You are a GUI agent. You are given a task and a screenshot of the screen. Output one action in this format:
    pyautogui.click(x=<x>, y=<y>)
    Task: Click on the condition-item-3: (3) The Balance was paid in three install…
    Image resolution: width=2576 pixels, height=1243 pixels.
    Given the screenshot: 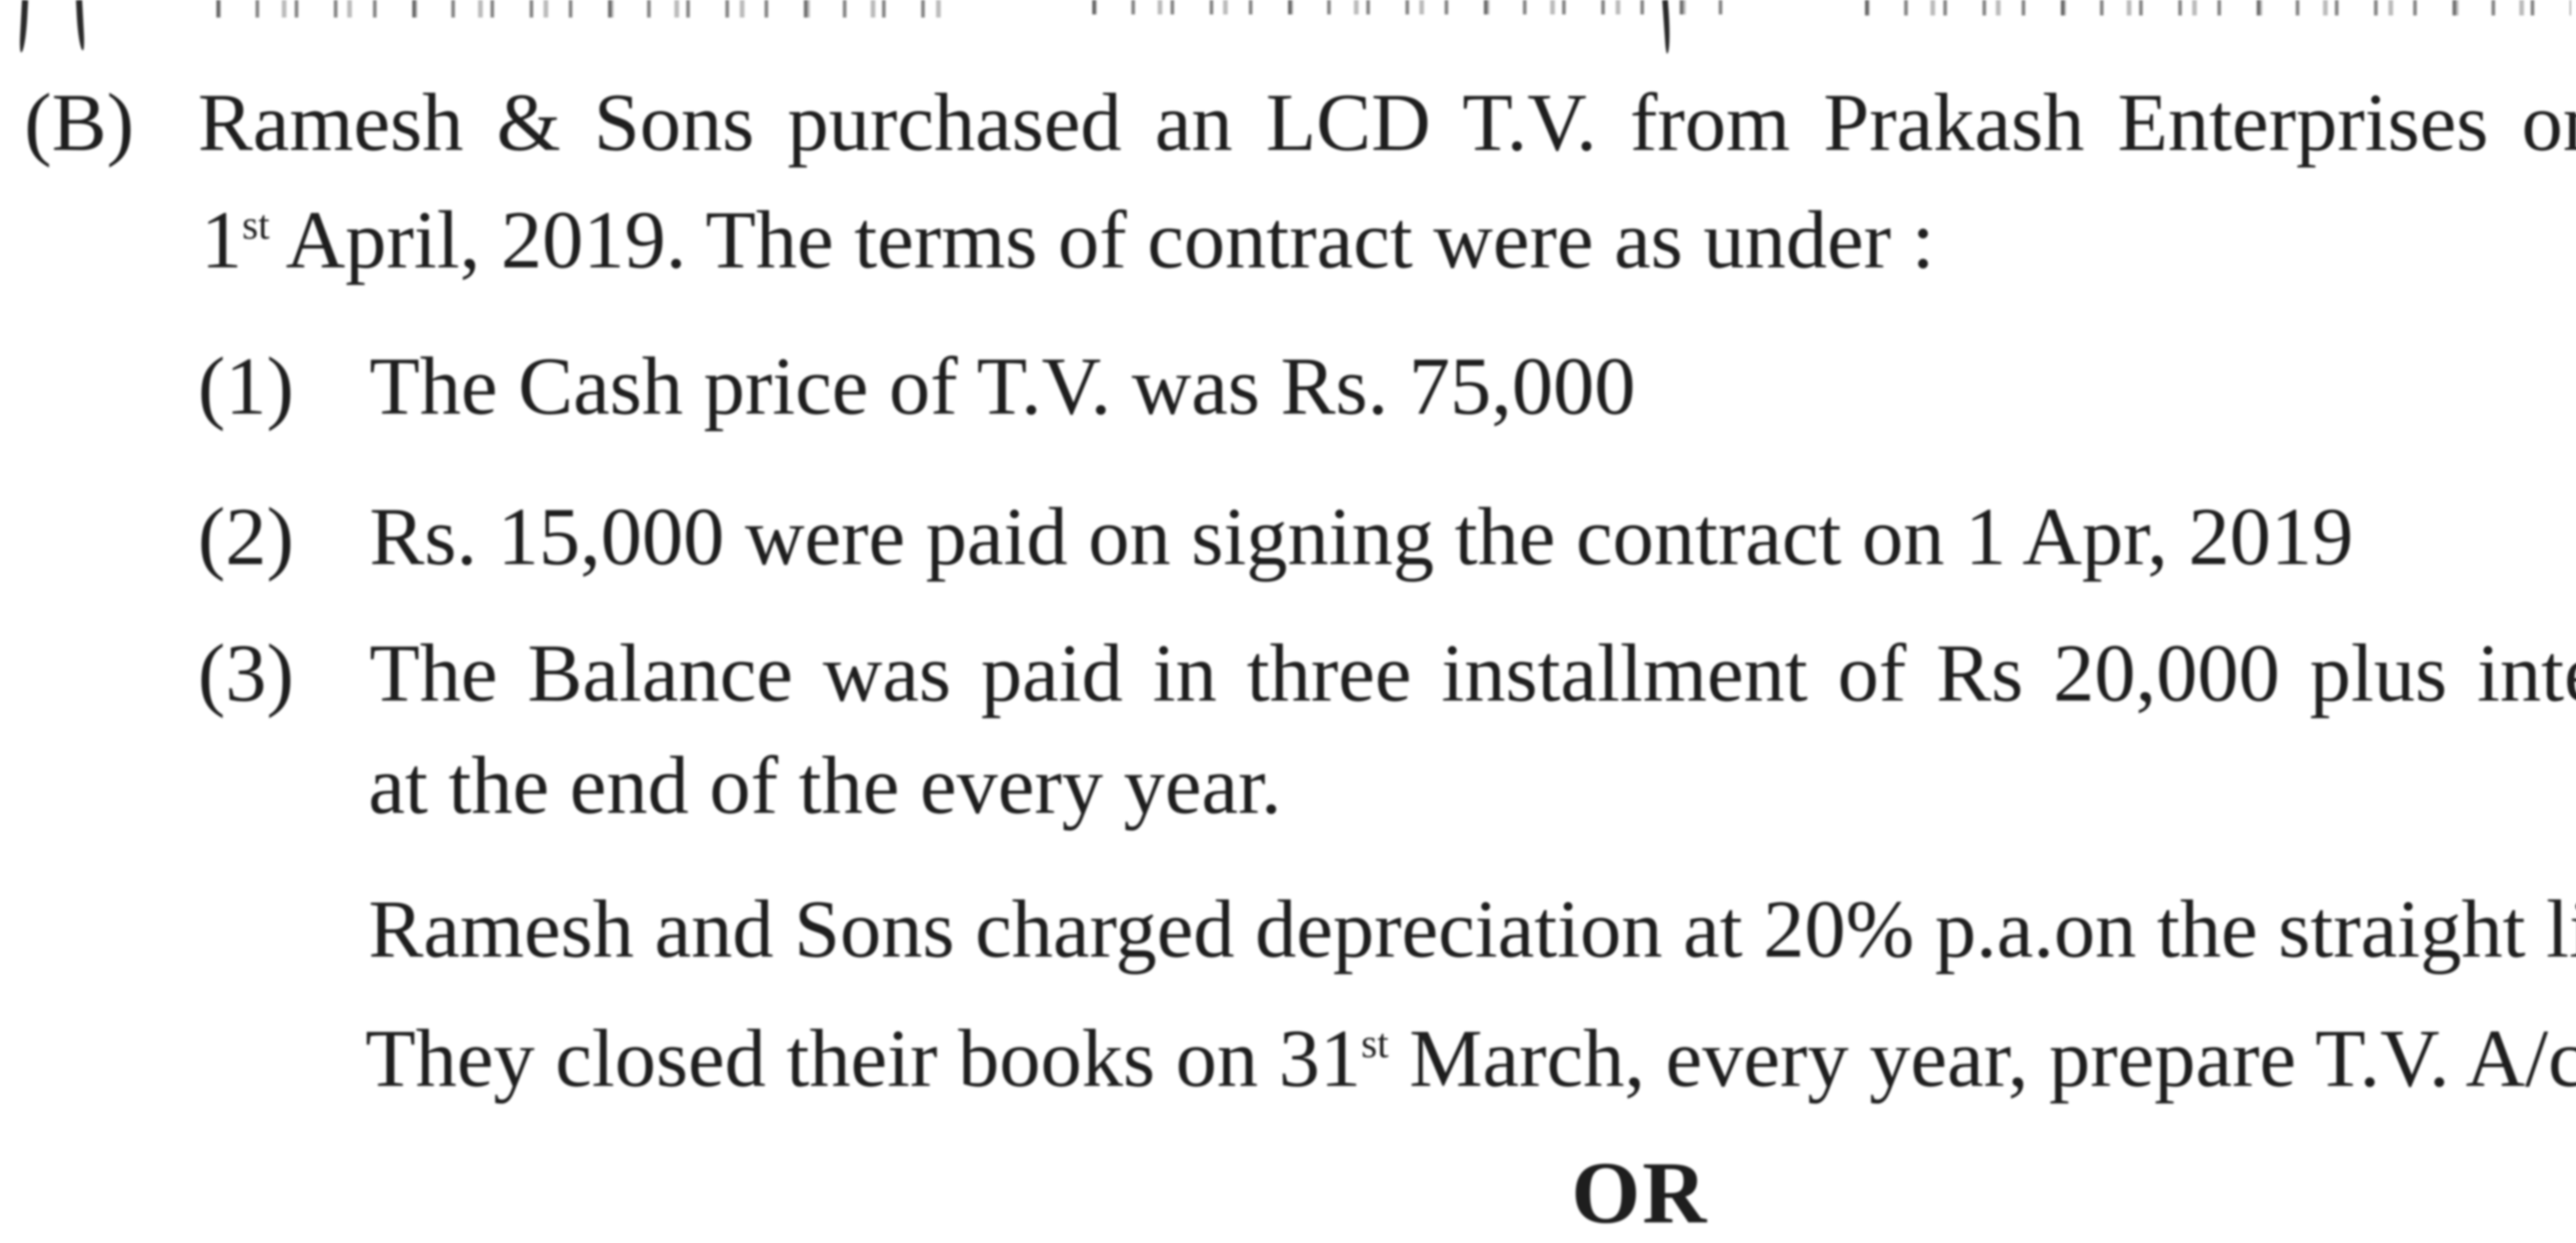 What is the action you would take?
    pyautogui.click(x=1387, y=673)
    